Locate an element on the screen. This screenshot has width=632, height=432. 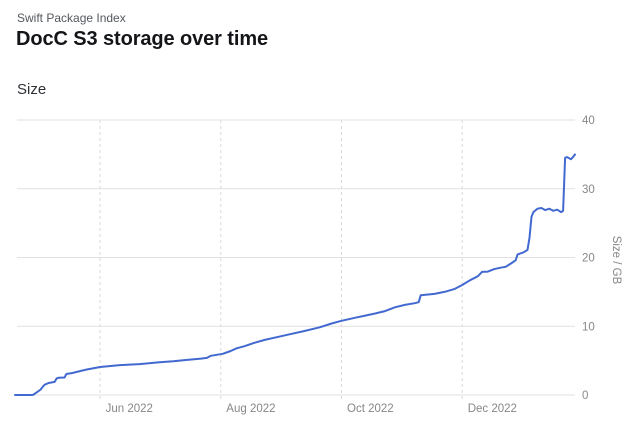
y-tick-label: 20 is located at coordinates (588, 259).